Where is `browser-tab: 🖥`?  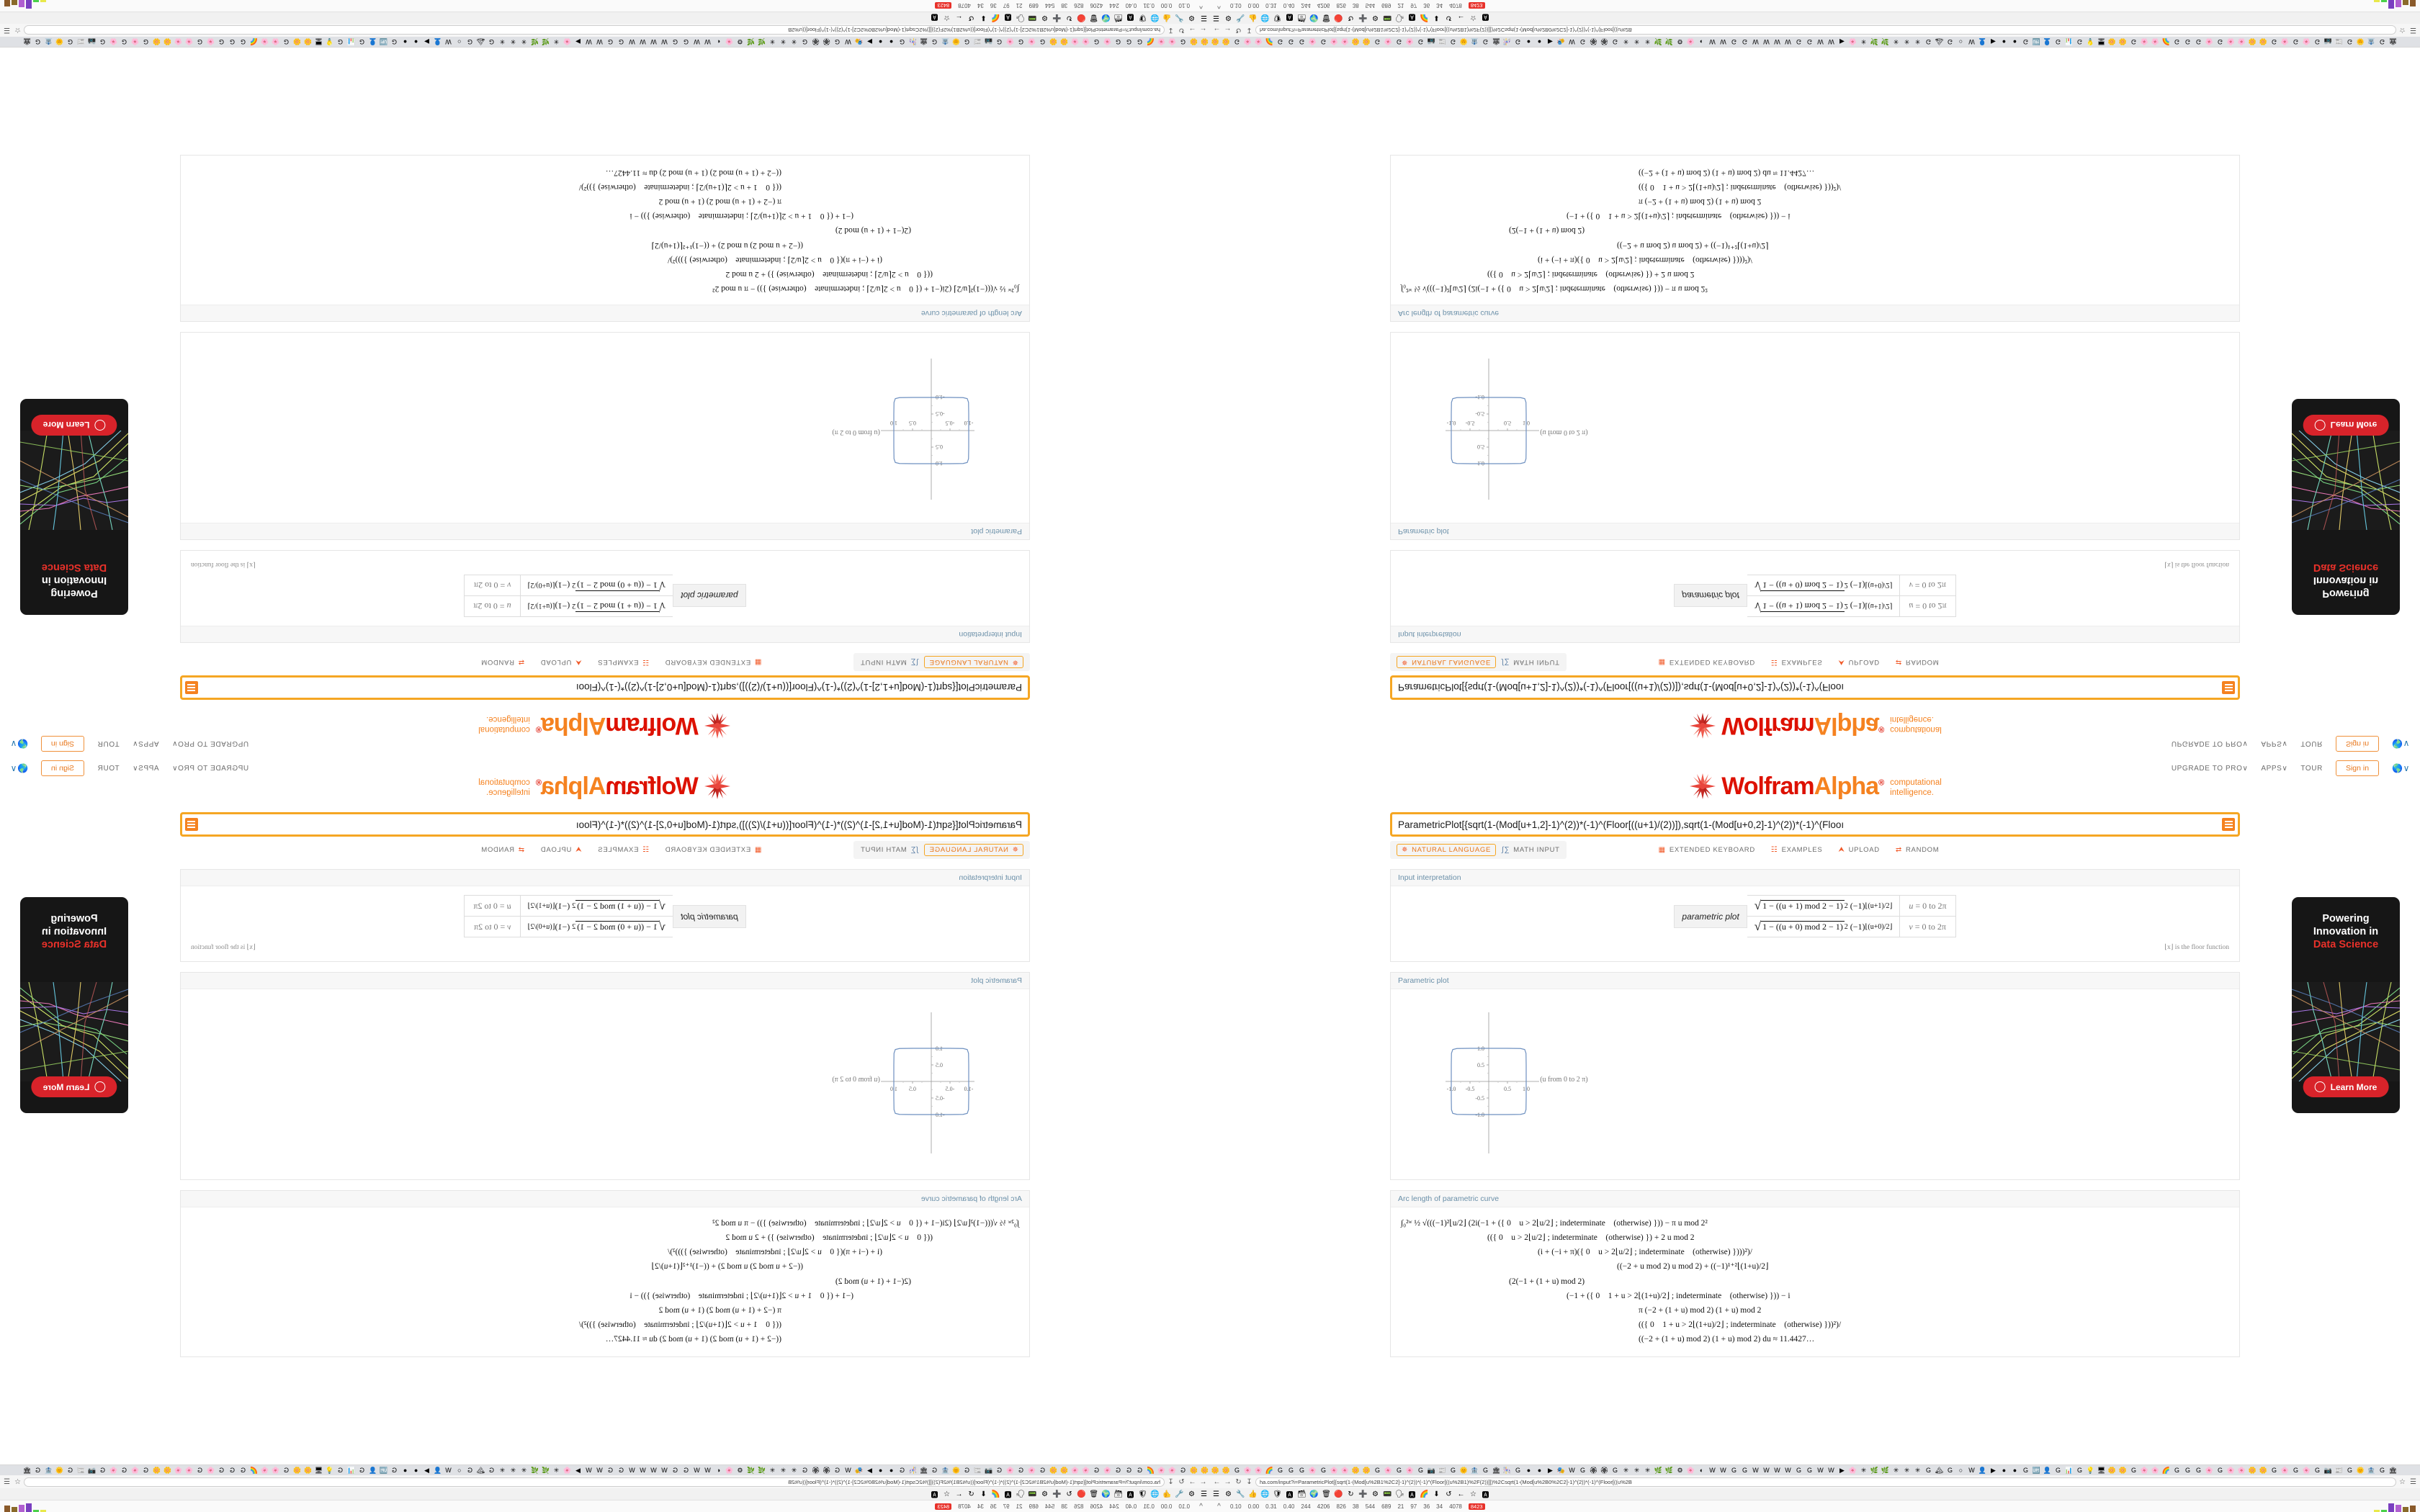
browser-tab: 🖥 is located at coordinates (318, 42).